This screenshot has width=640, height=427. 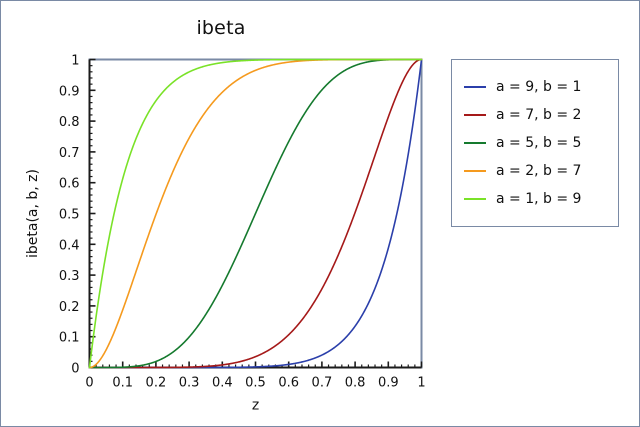 What do you see at coordinates (156, 383) in the screenshot?
I see `x-tick-label: 0.2` at bounding box center [156, 383].